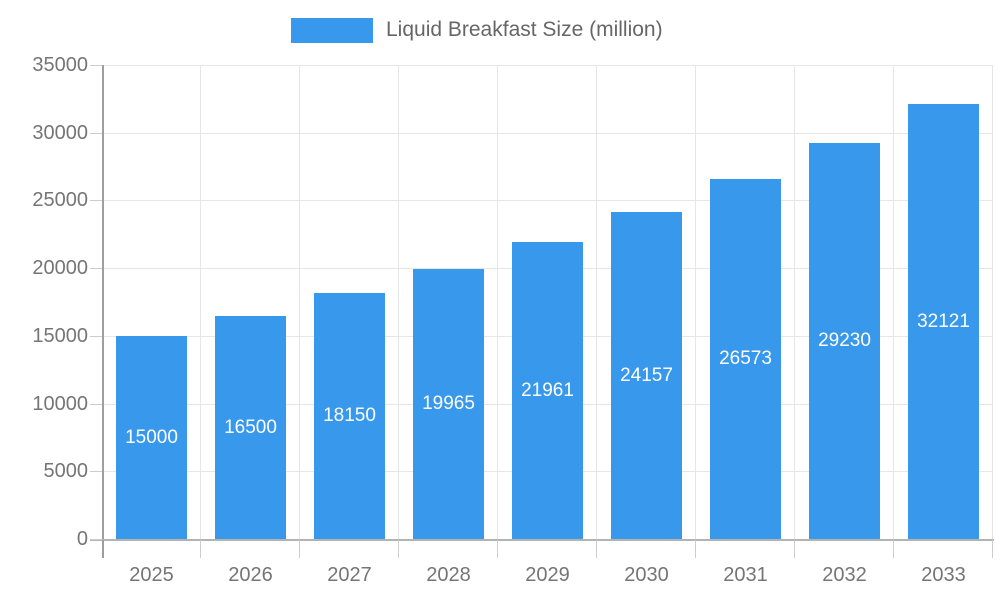 This screenshot has width=1000, height=600. I want to click on y-axis-tick-label: 30000, so click(60, 132).